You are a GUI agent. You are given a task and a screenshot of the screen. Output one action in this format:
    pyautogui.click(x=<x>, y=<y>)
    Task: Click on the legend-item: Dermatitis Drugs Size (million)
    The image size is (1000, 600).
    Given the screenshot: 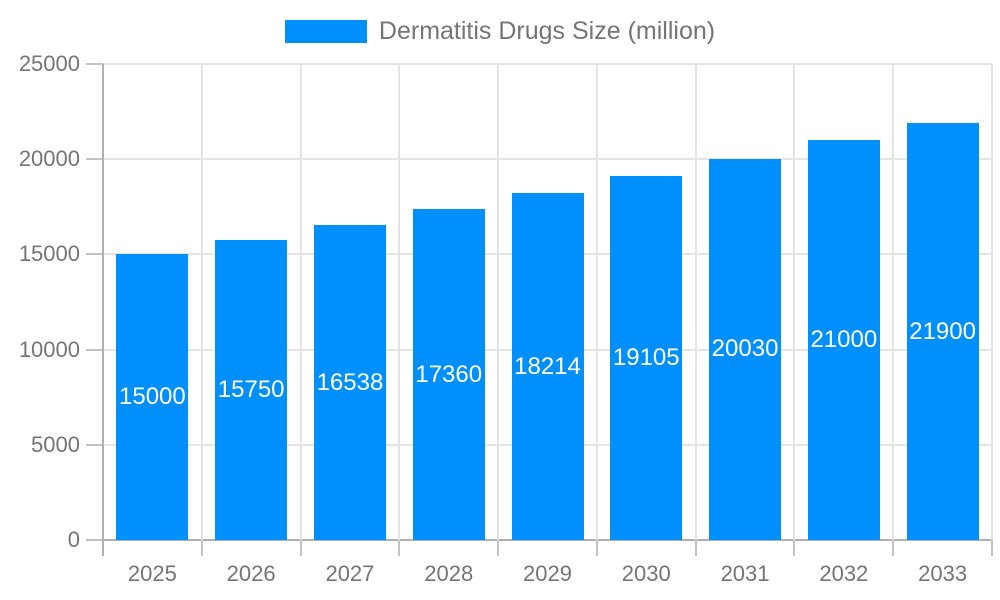 What is the action you would take?
    pyautogui.click(x=500, y=31)
    